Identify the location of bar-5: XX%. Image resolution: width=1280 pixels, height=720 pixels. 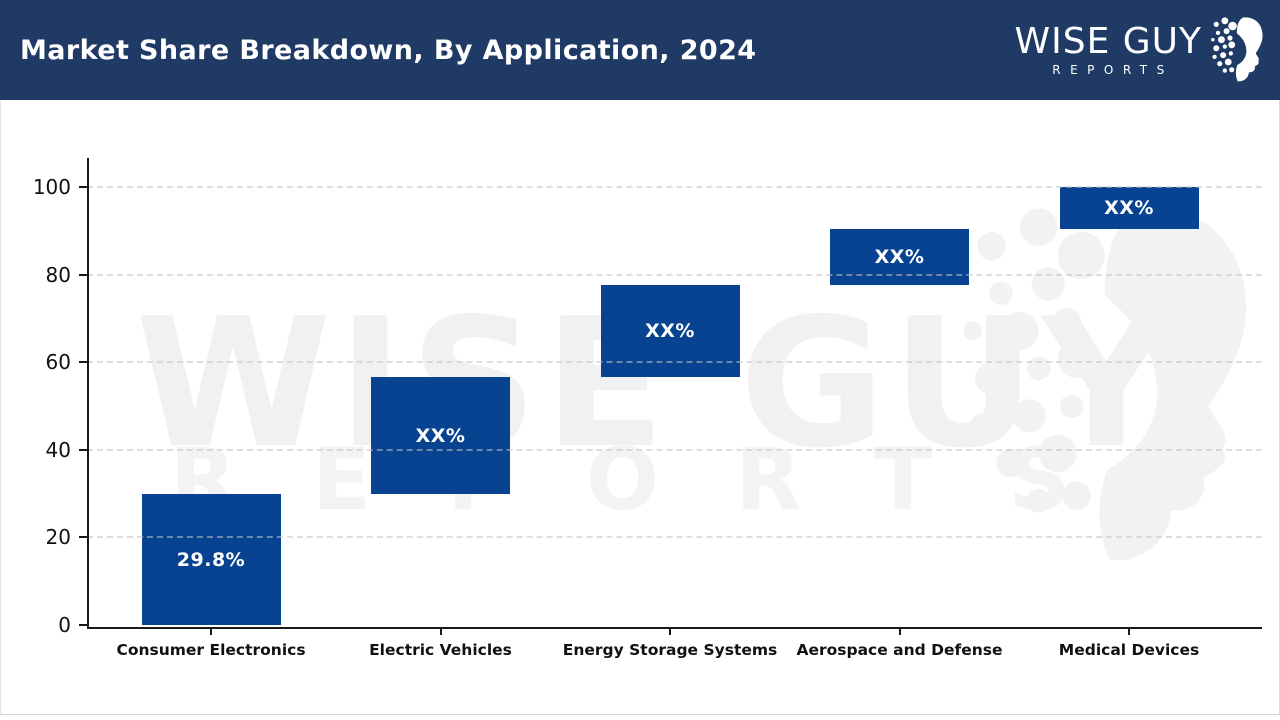
(1129, 208).